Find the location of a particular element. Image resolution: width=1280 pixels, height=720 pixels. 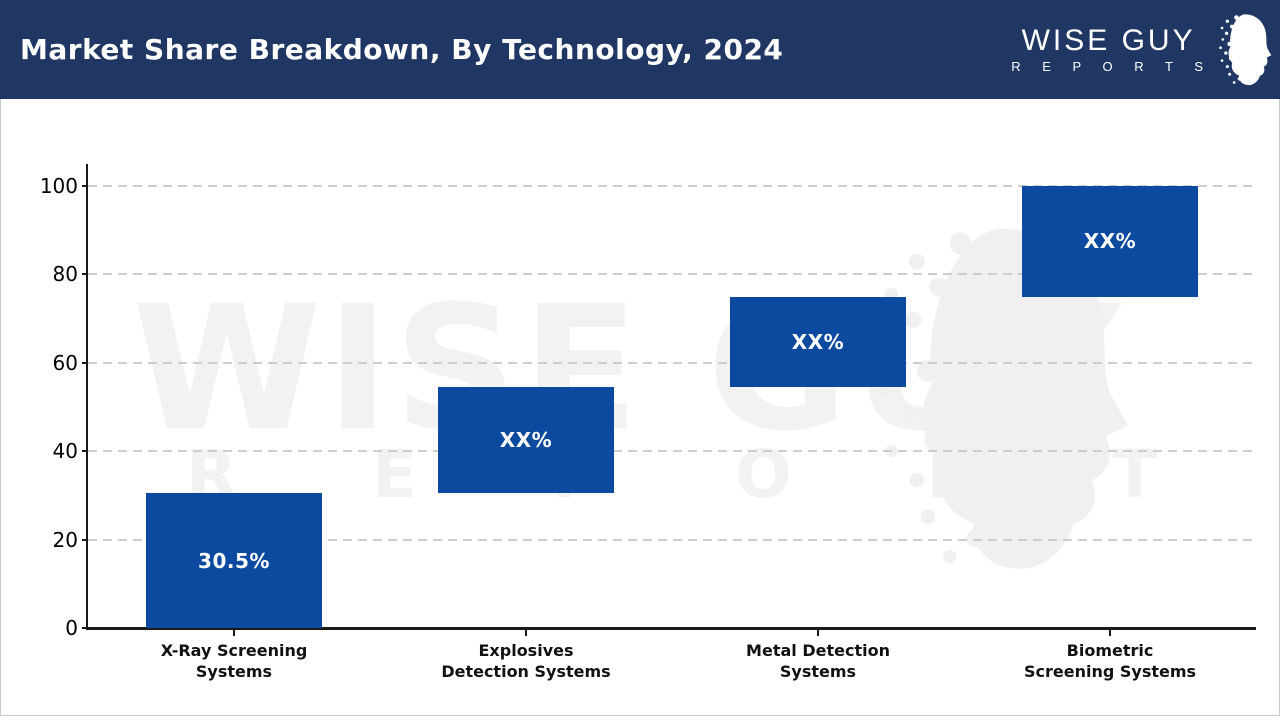

x-category-label-4: Biometric Screening Systems is located at coordinates (1110, 661).